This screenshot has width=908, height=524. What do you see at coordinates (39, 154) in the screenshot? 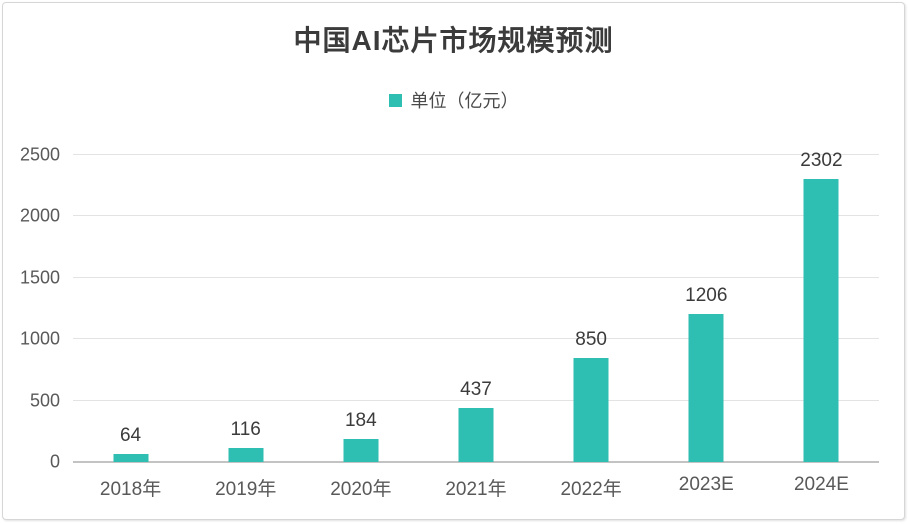
I see `y-tick-label: 2500` at bounding box center [39, 154].